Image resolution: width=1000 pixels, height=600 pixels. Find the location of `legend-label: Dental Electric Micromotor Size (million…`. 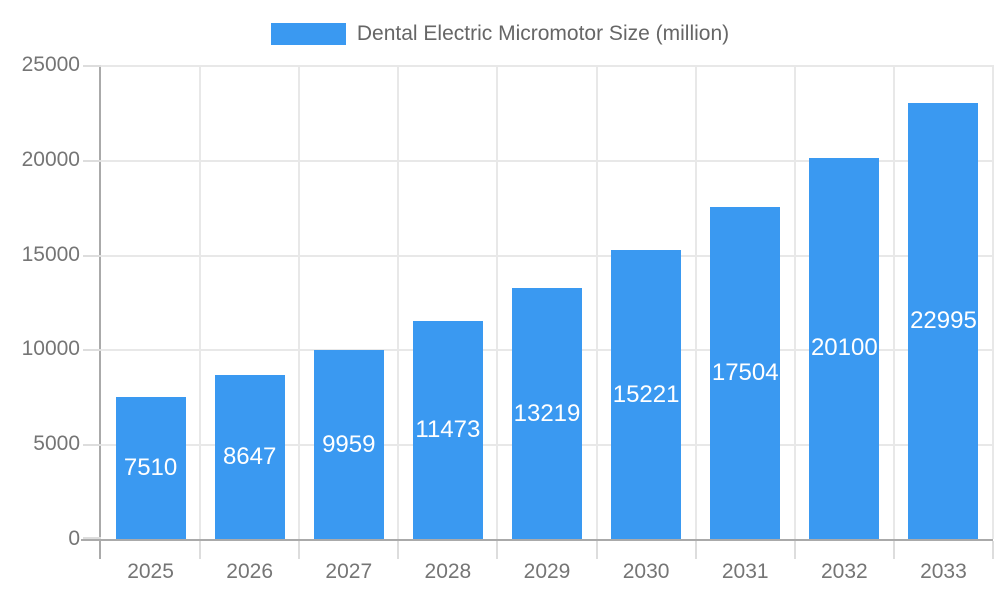

legend-label: Dental Electric Micromotor Size (million… is located at coordinates (543, 33).